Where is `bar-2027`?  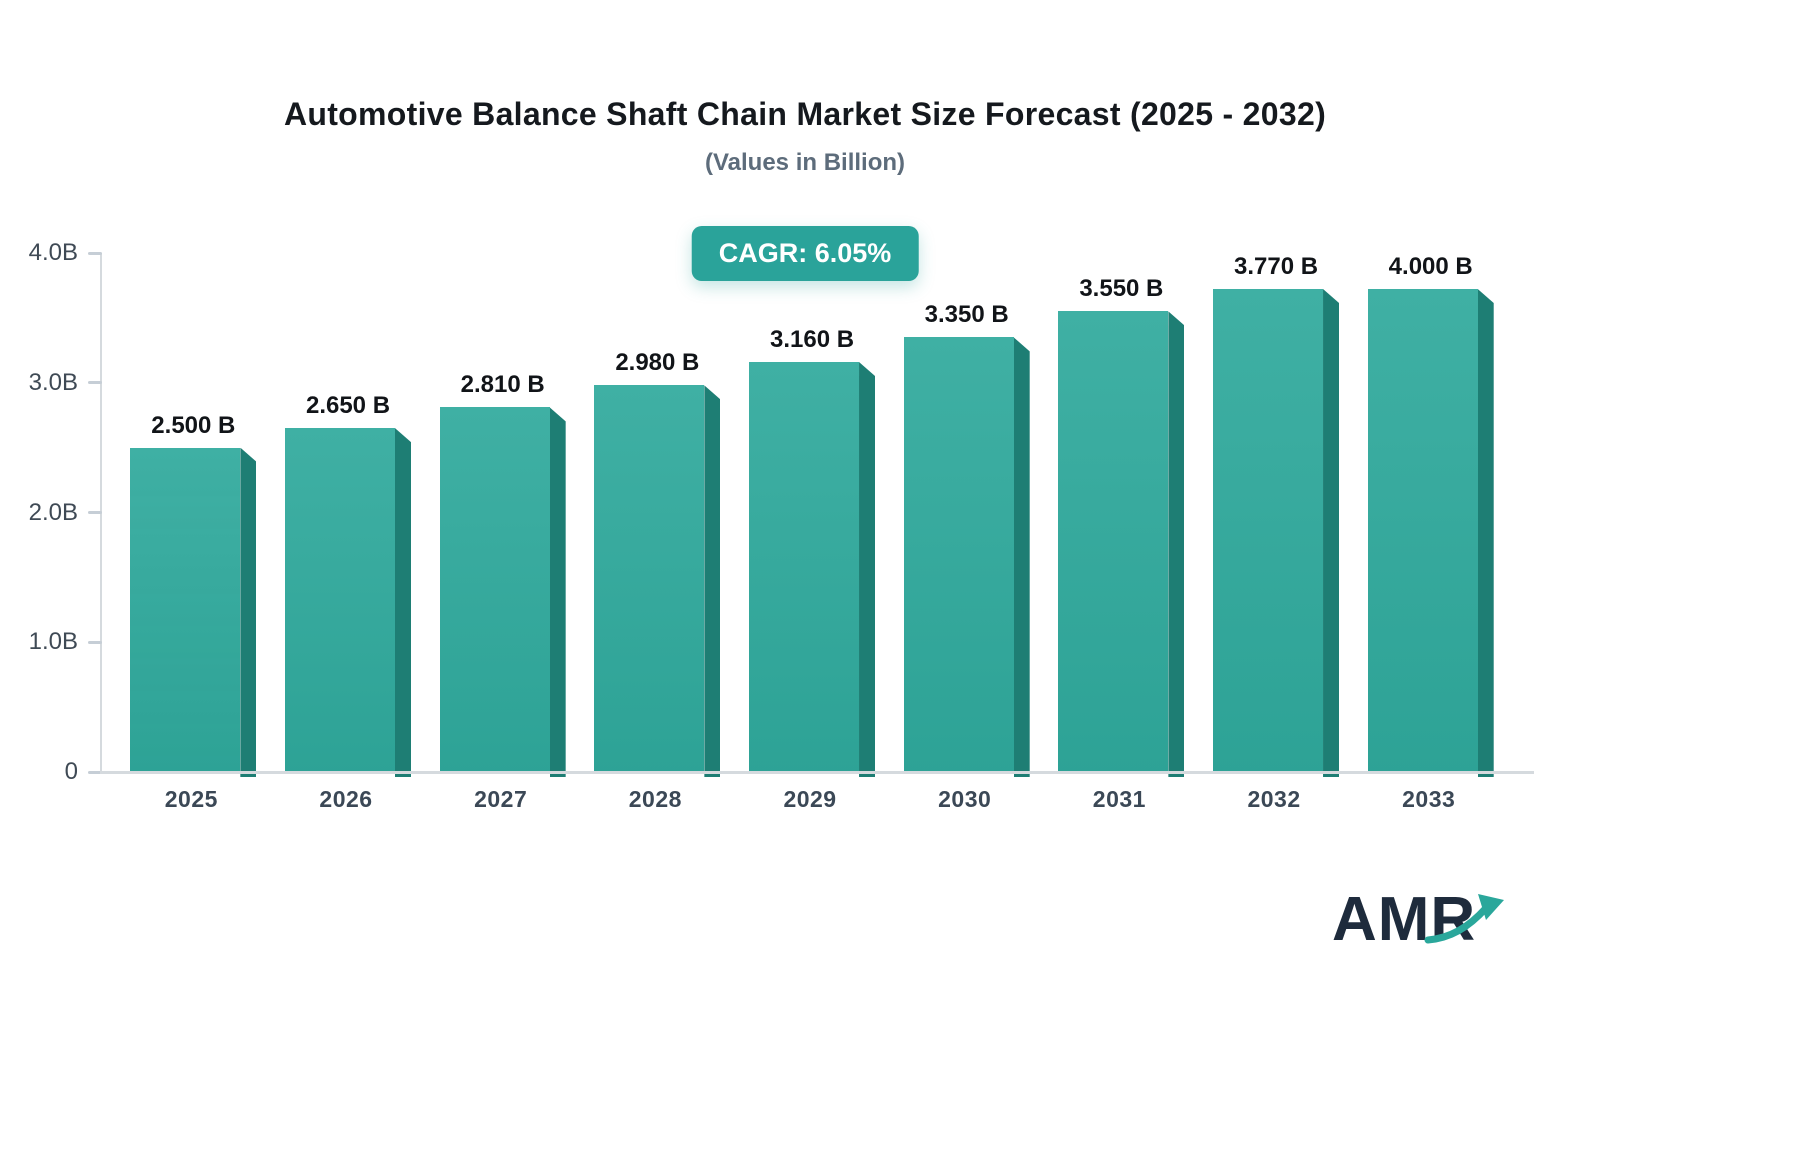
bar-2027 is located at coordinates (502, 592).